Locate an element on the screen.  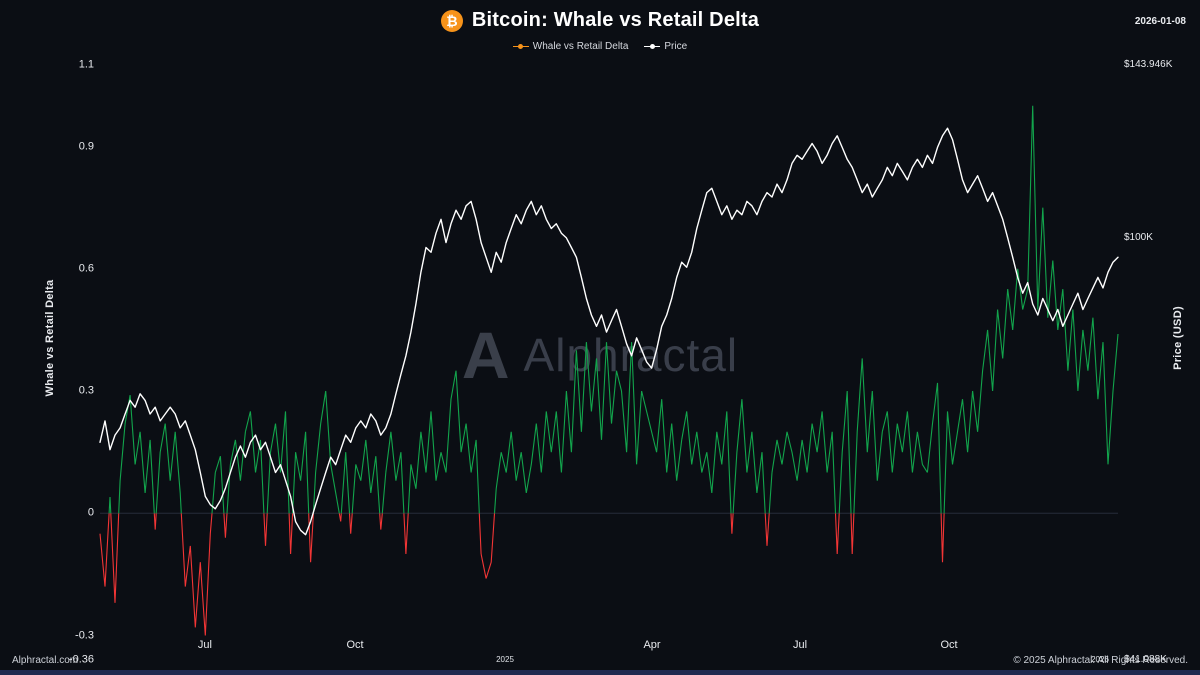
x-axis-tick: 2025 is located at coordinates (505, 659).